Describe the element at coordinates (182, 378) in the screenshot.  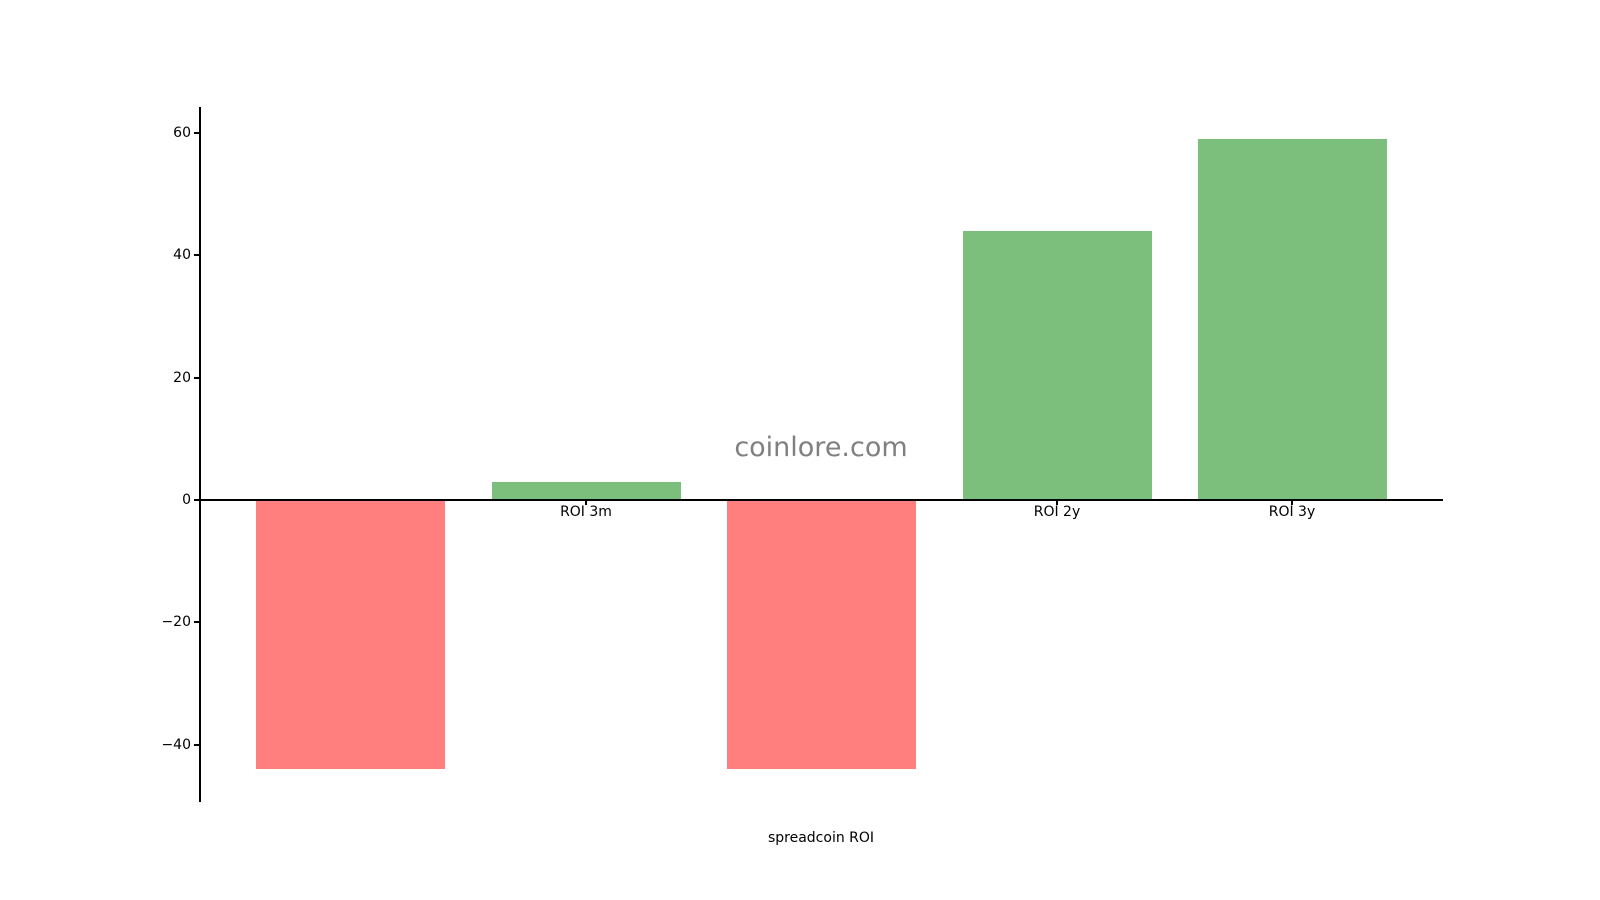
I see `y-tick-label: 20` at that location.